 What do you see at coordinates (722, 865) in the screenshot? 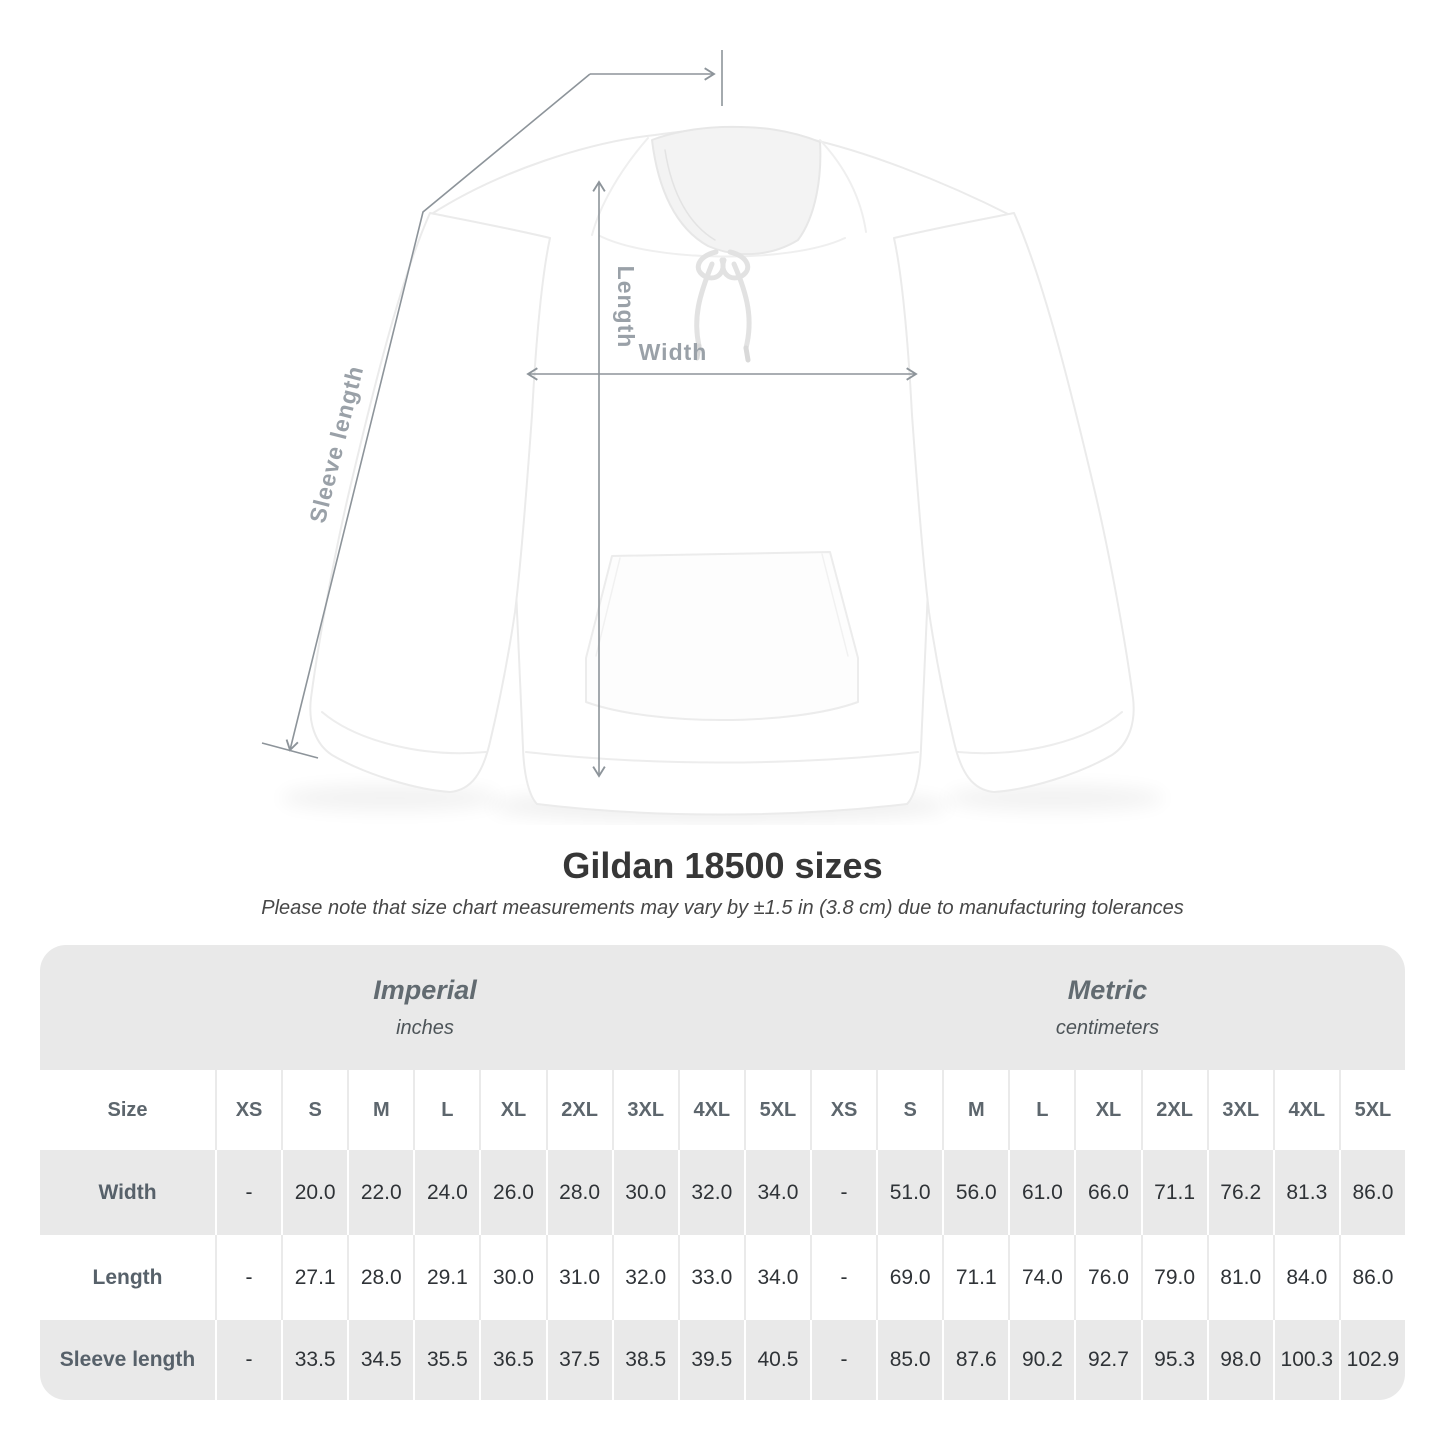
I see `page-title: Gildan 18500 sizes` at bounding box center [722, 865].